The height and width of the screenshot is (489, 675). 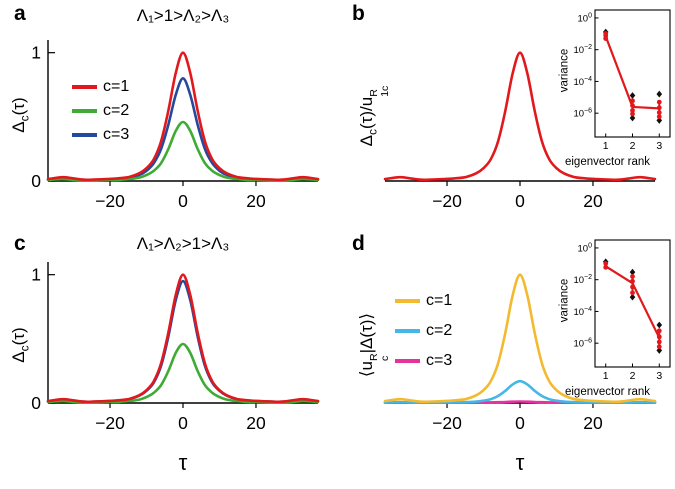 I want to click on legend-line-d-c1, so click(x=407, y=301).